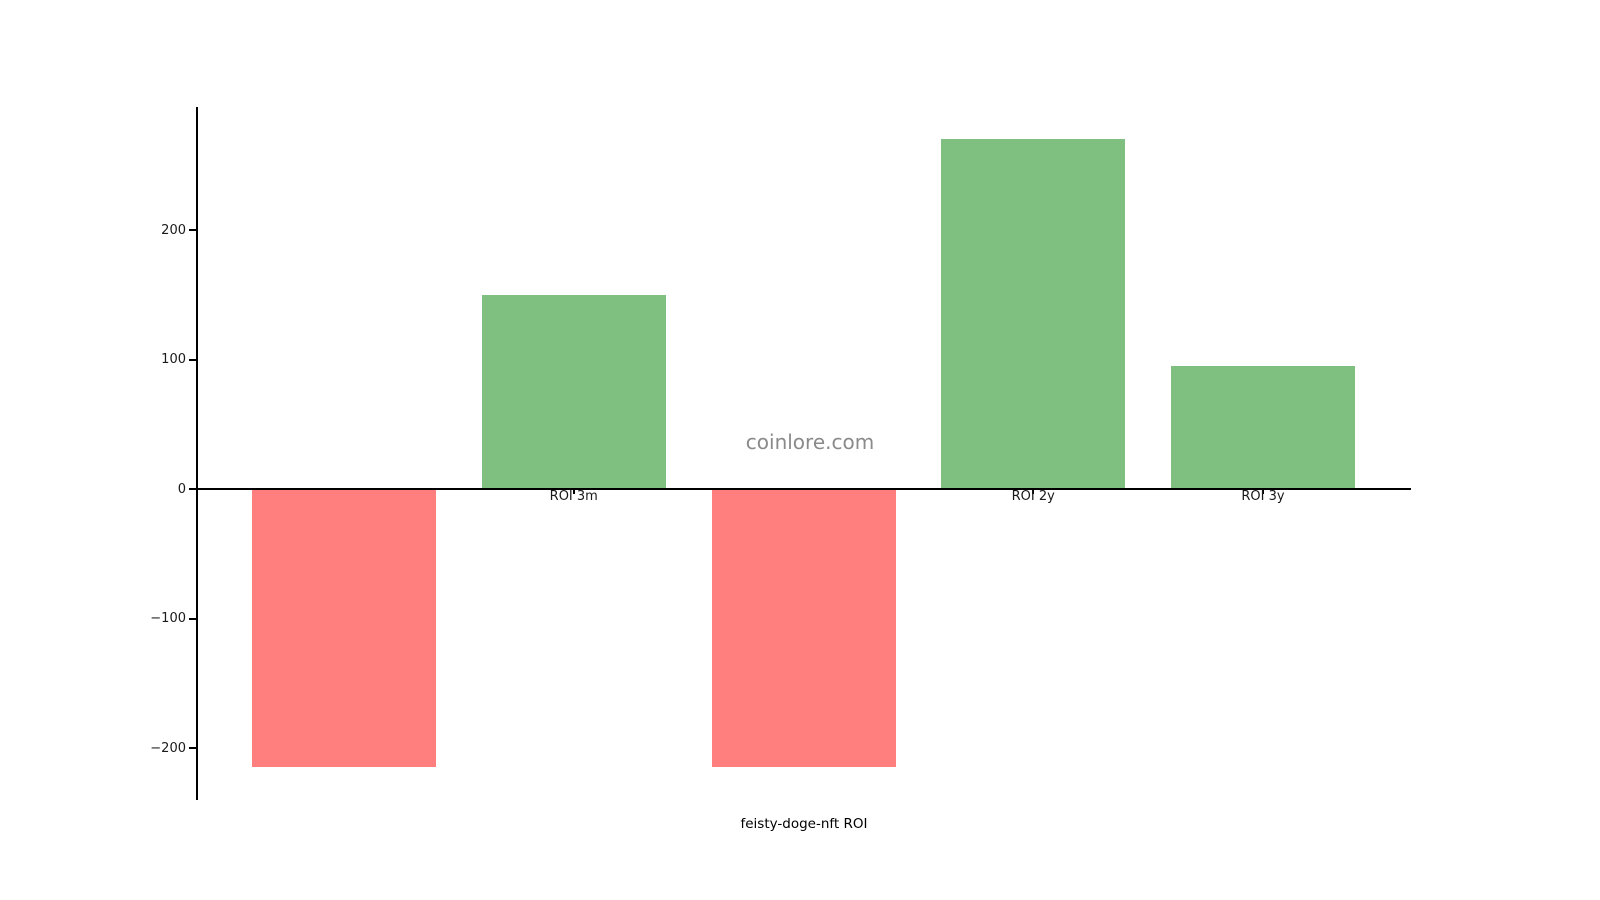 The height and width of the screenshot is (900, 1600). What do you see at coordinates (573, 496) in the screenshot?
I see `x-tick-label: ROI 3m` at bounding box center [573, 496].